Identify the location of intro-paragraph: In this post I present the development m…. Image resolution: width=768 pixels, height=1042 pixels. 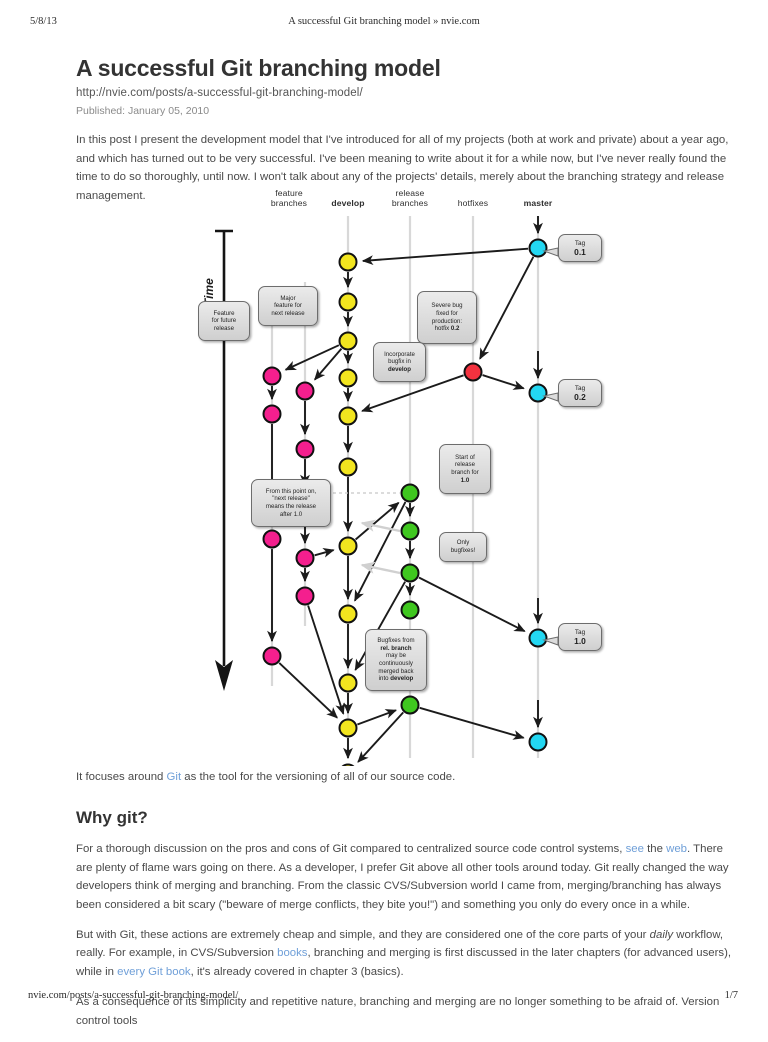
(402, 168).